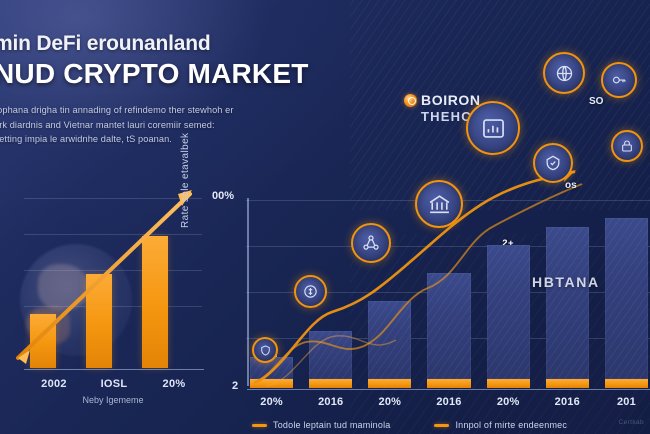  I want to click on badge-key-icon, so click(619, 80).